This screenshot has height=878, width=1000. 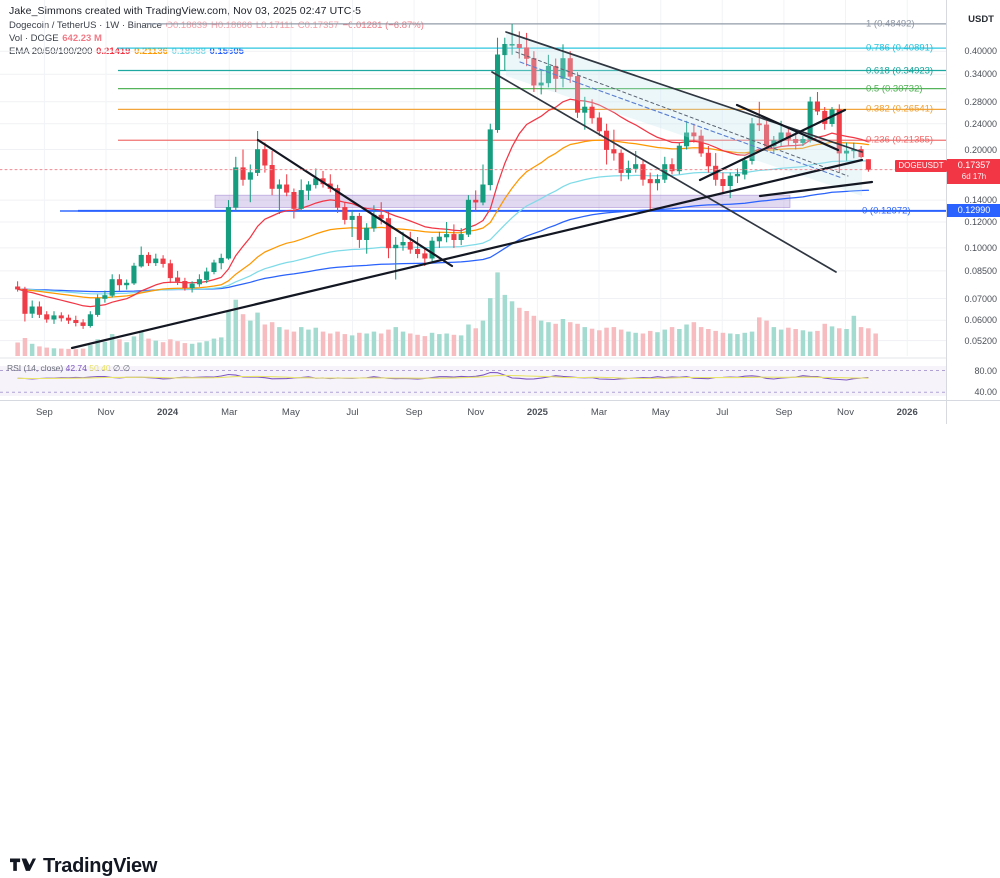 I want to click on price-tick: 0.06000, so click(x=980, y=320).